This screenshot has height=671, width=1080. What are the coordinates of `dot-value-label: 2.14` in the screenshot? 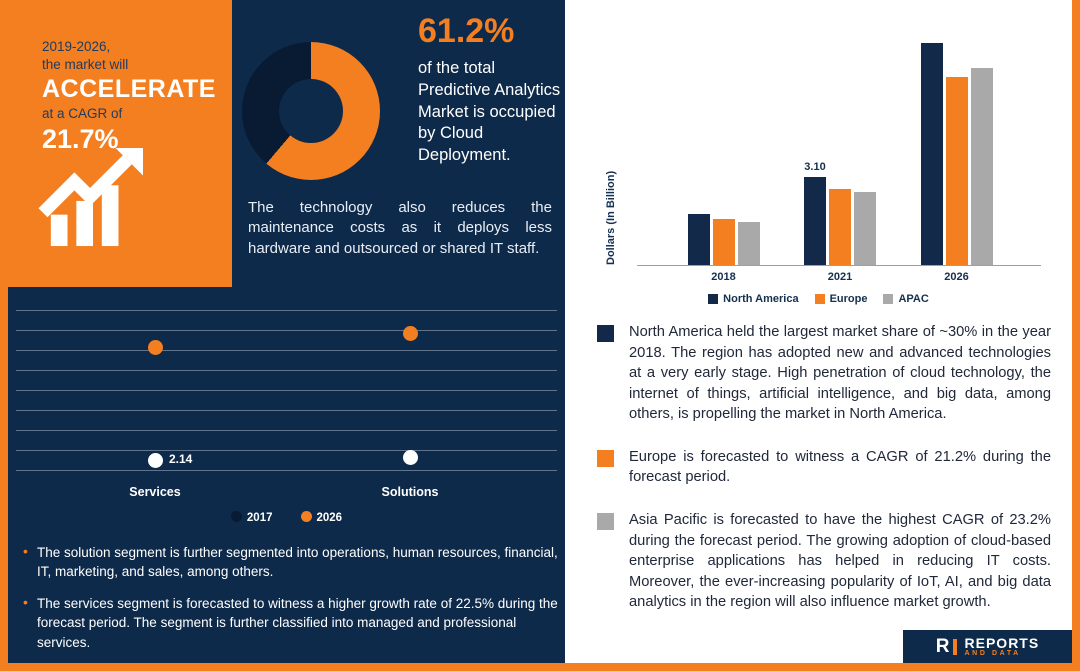 It's located at (181, 459).